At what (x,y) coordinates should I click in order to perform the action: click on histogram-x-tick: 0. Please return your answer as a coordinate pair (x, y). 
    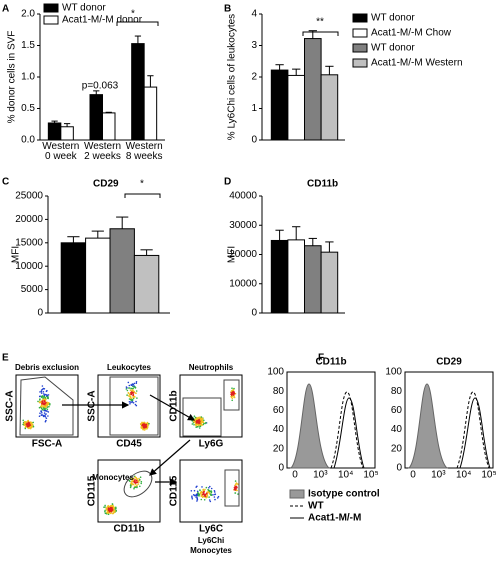
    Looking at the image, I should click on (413, 475).